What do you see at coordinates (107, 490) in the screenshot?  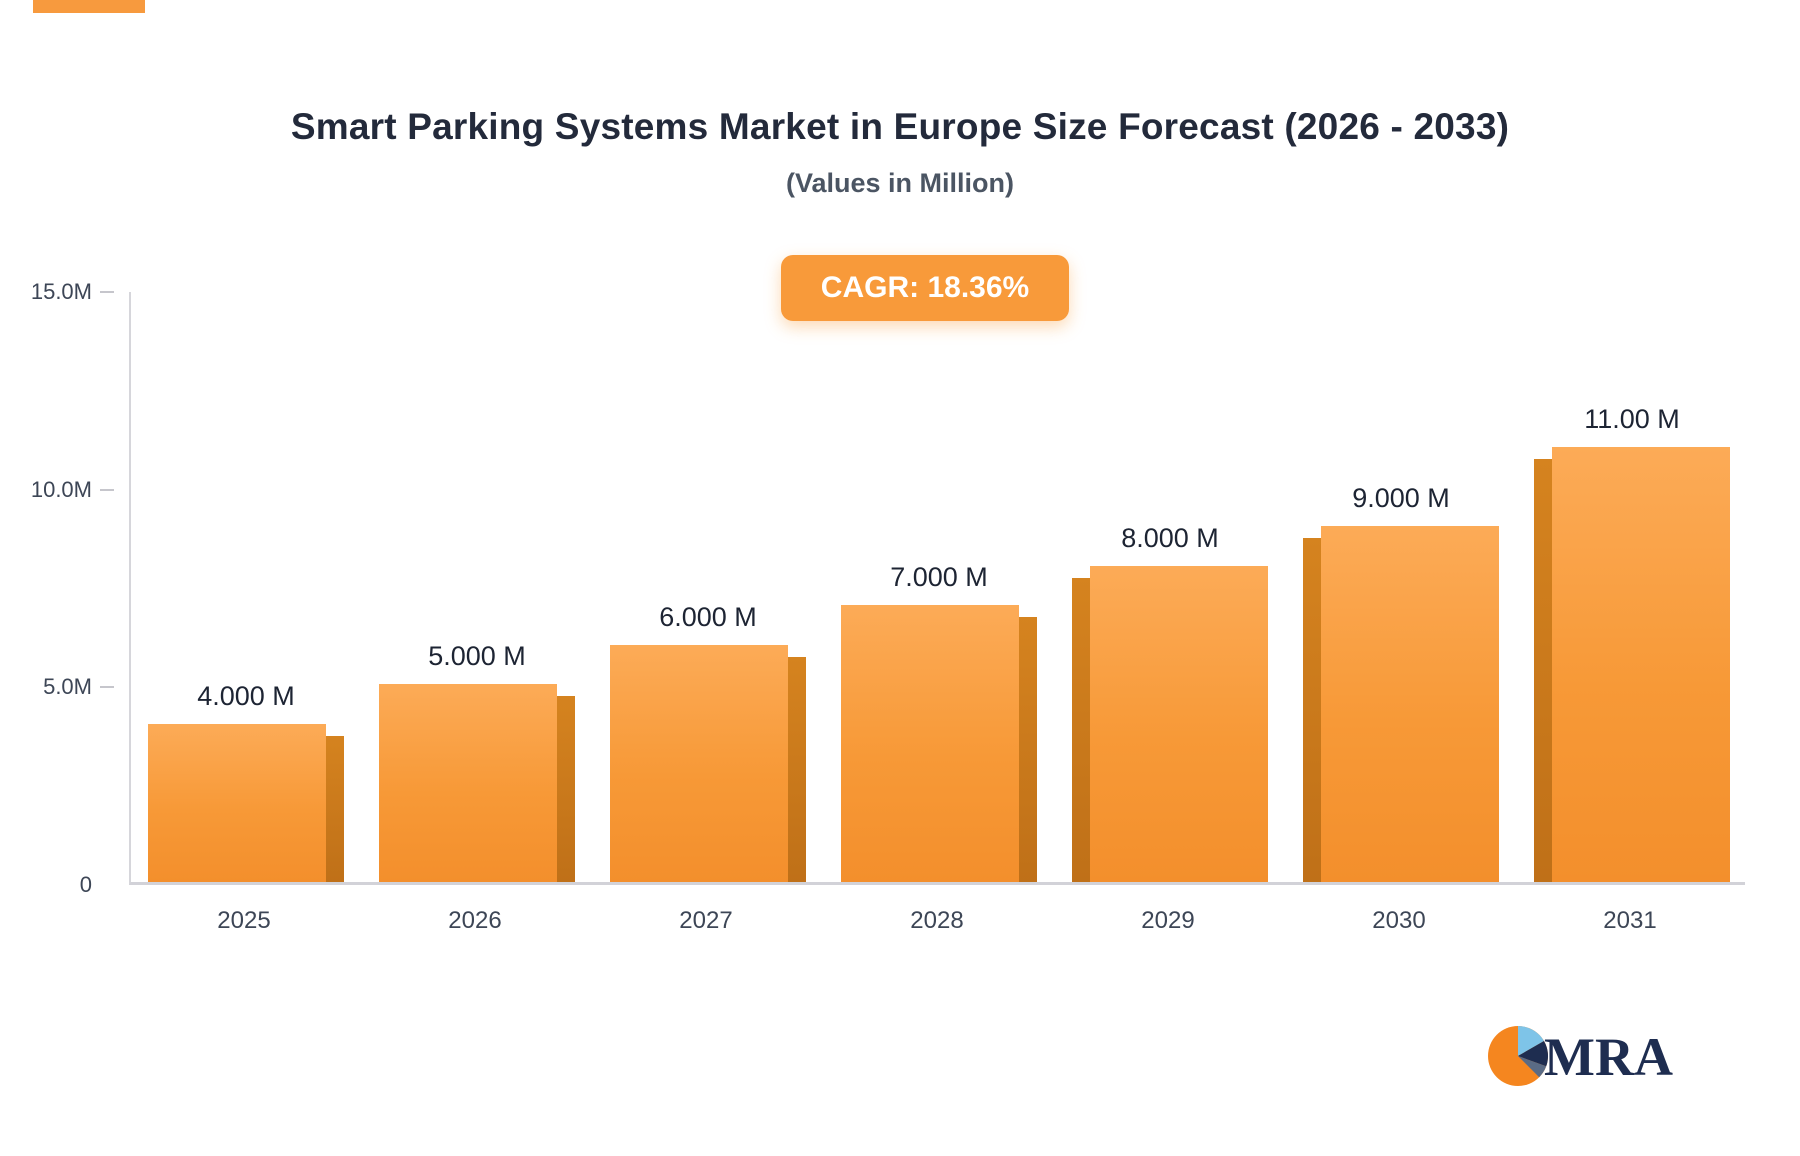 I see `y-axis-tick-10.0M` at bounding box center [107, 490].